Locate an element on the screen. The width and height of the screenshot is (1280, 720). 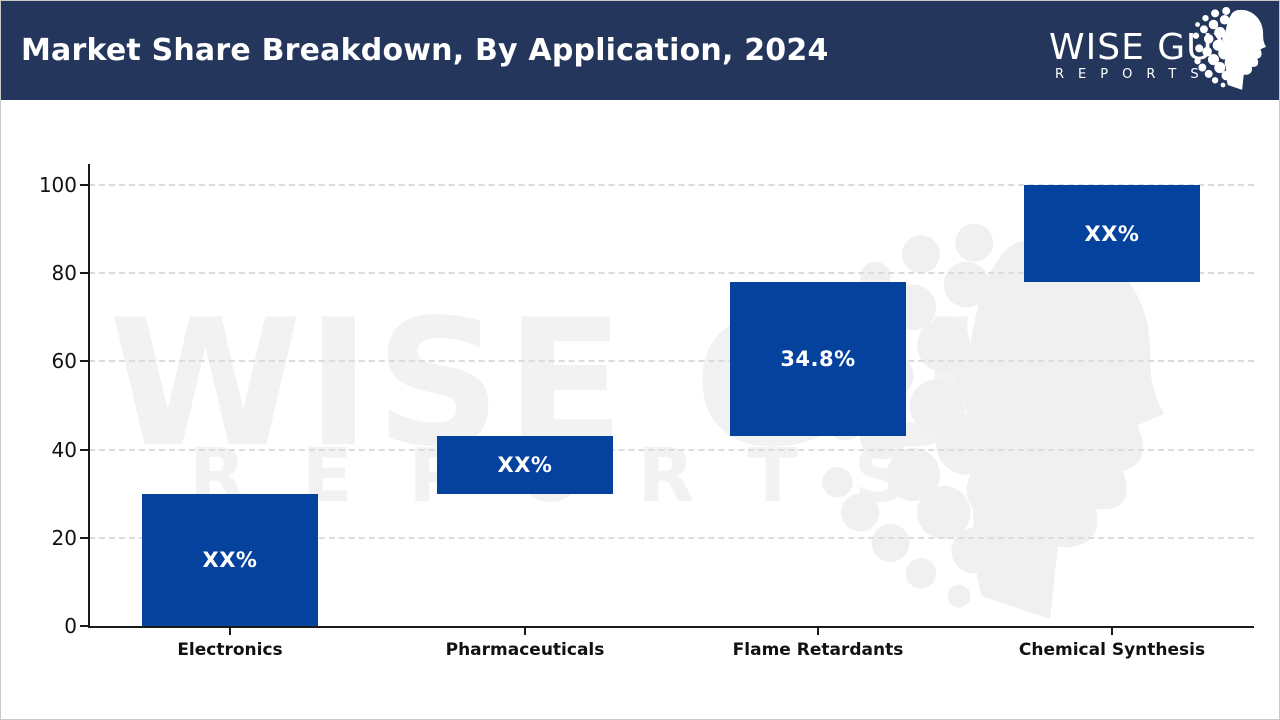
logo-wordmark: WISE GUY is located at coordinates (1143, 47).